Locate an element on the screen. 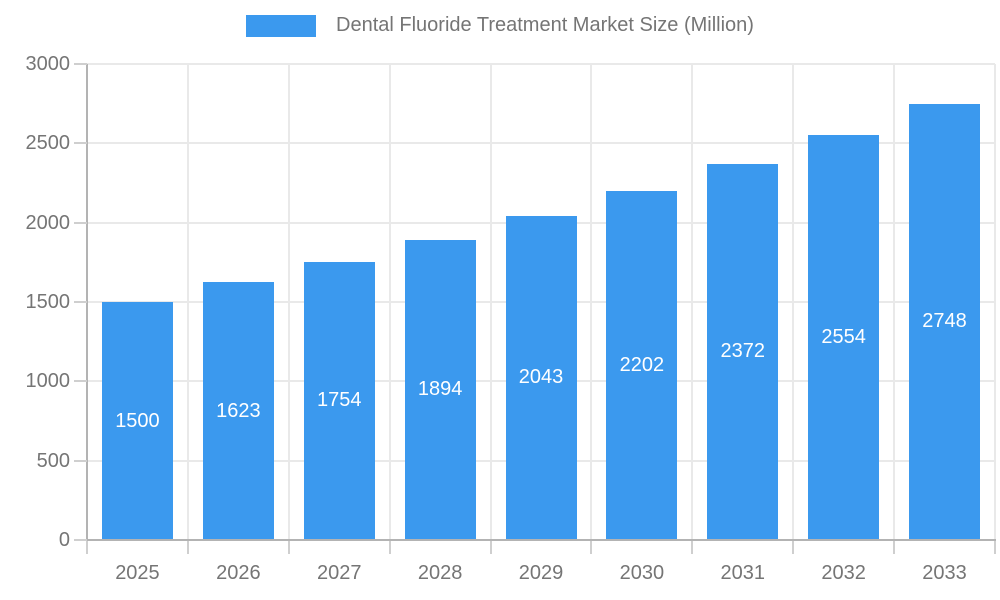  bar-2033: 2748 is located at coordinates (945, 321).